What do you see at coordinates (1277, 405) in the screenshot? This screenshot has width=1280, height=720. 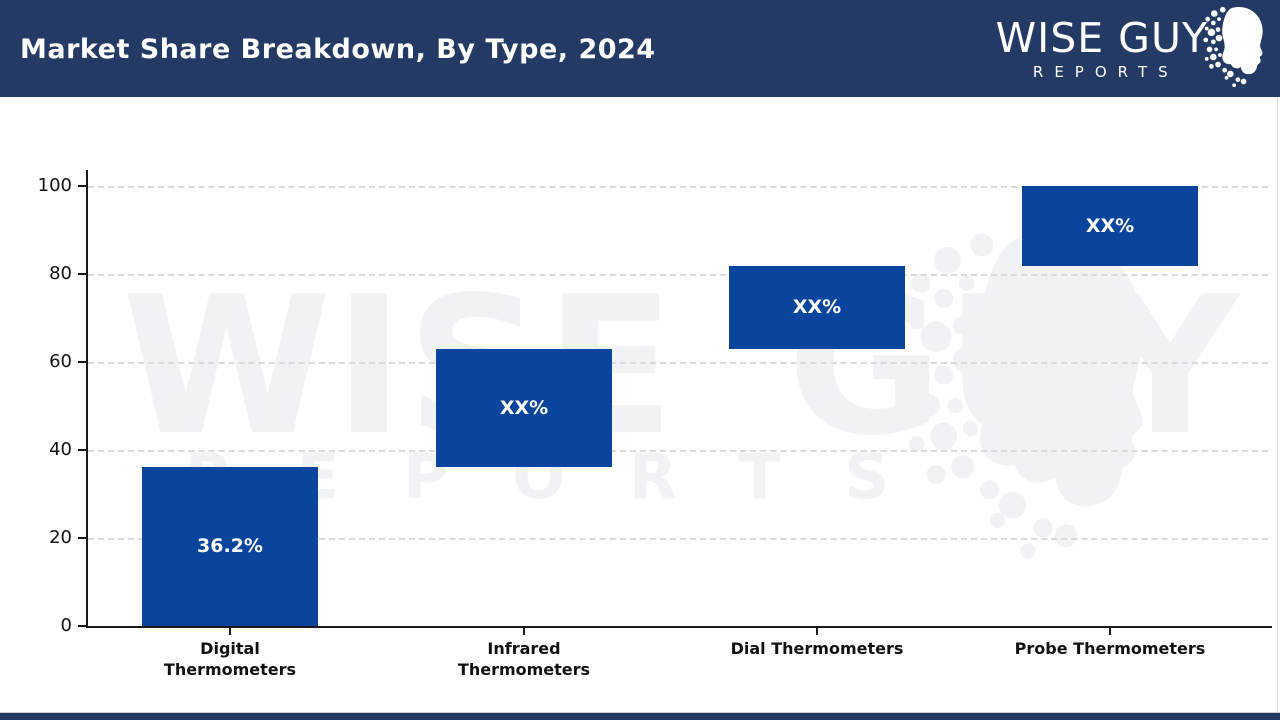 I see `frame-right-border` at bounding box center [1277, 405].